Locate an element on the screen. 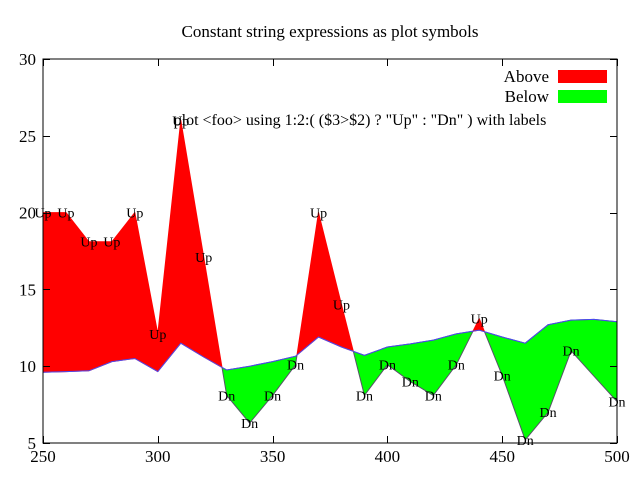 The width and height of the screenshot is (640, 480). legend: Above Below is located at coordinates (555, 88).